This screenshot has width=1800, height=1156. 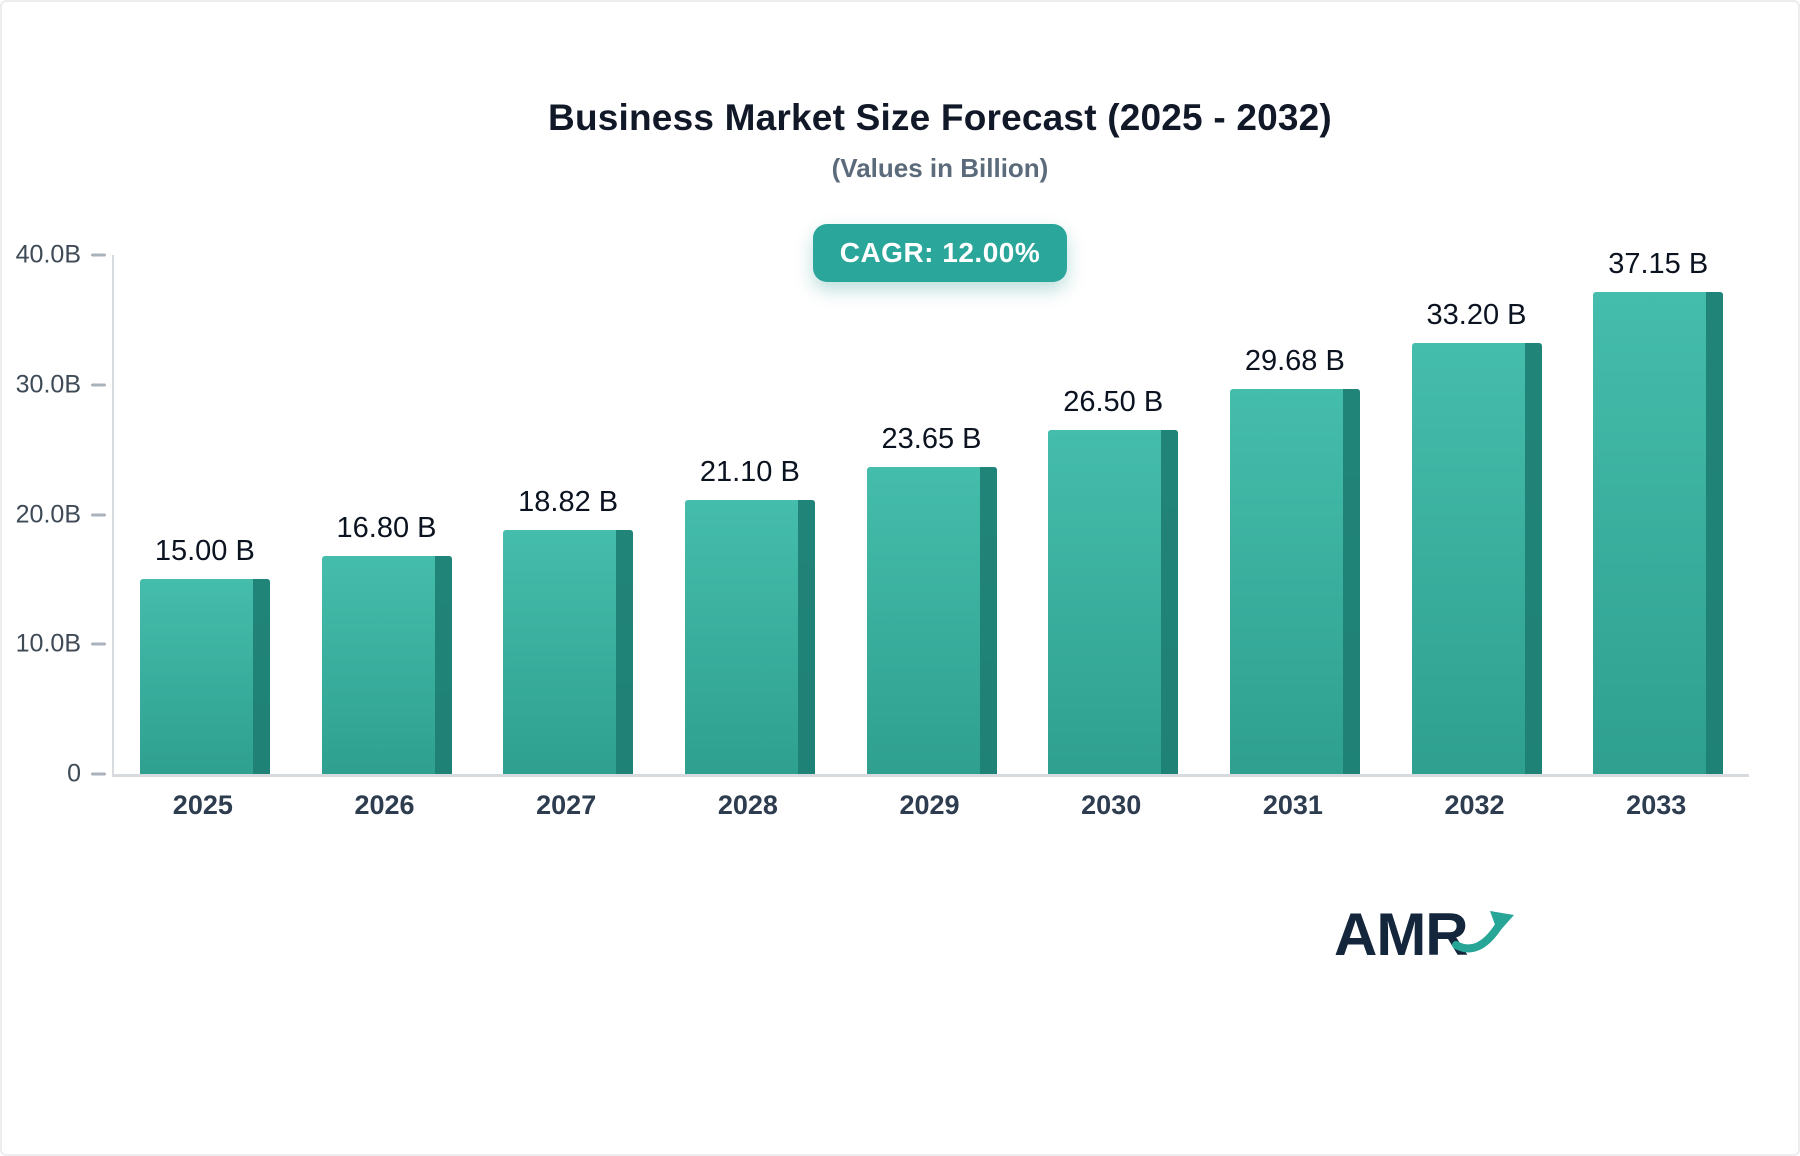 I want to click on x-axis-label-2031: 2031, so click(x=1292, y=805).